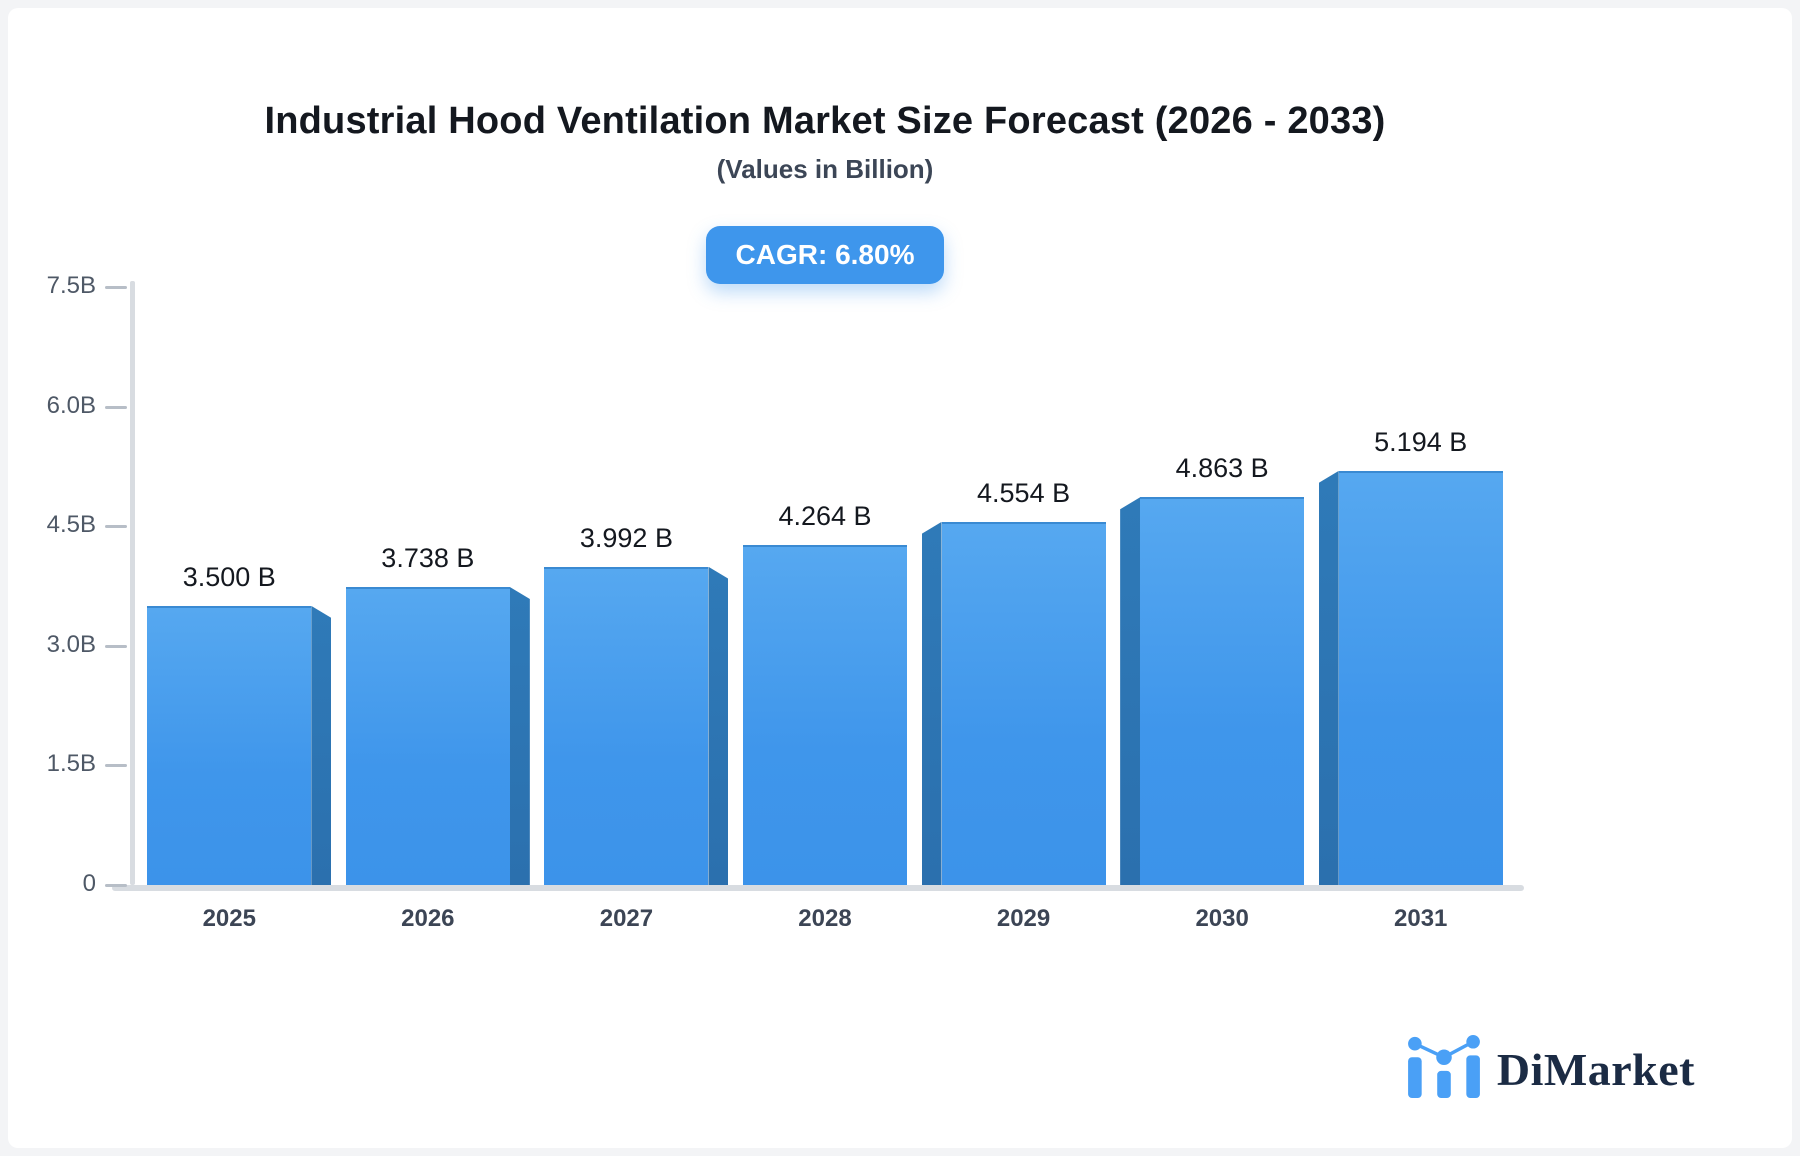  I want to click on bar-2029, so click(1023, 703).